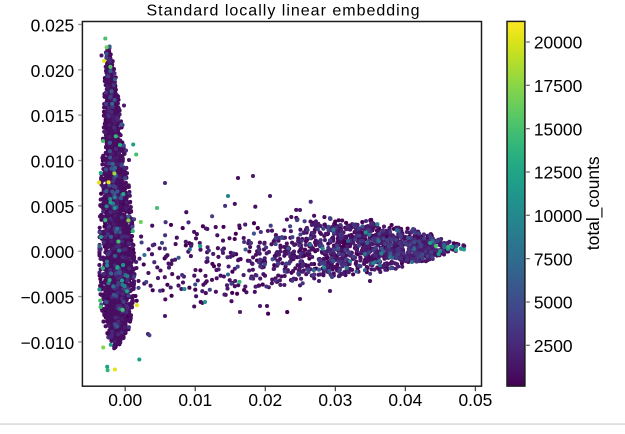  What do you see at coordinates (53, 252) in the screenshot?
I see `svg-text: 0.000` at bounding box center [53, 252].